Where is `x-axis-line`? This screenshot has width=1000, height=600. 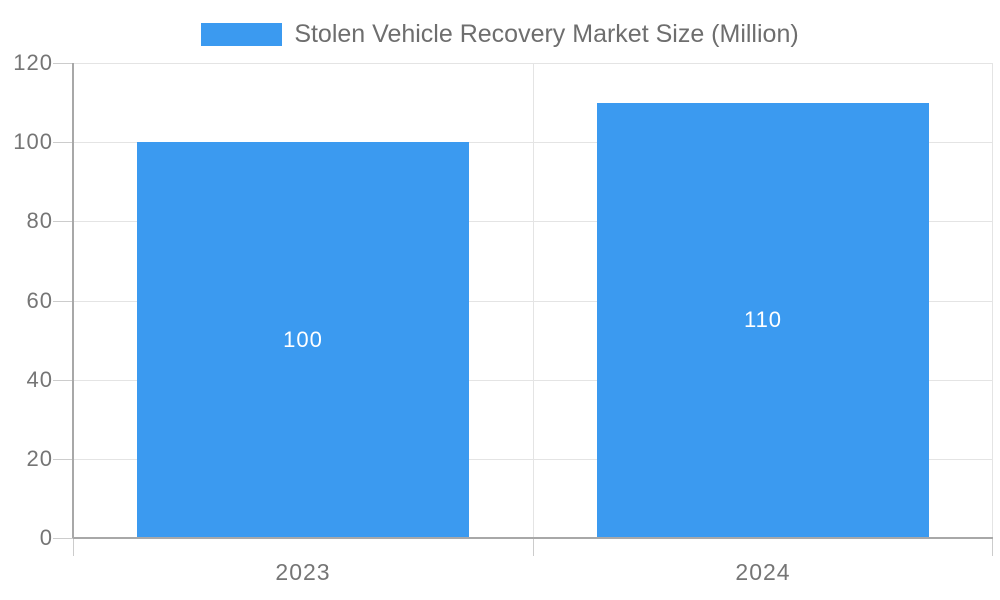
x-axis-line is located at coordinates (533, 538).